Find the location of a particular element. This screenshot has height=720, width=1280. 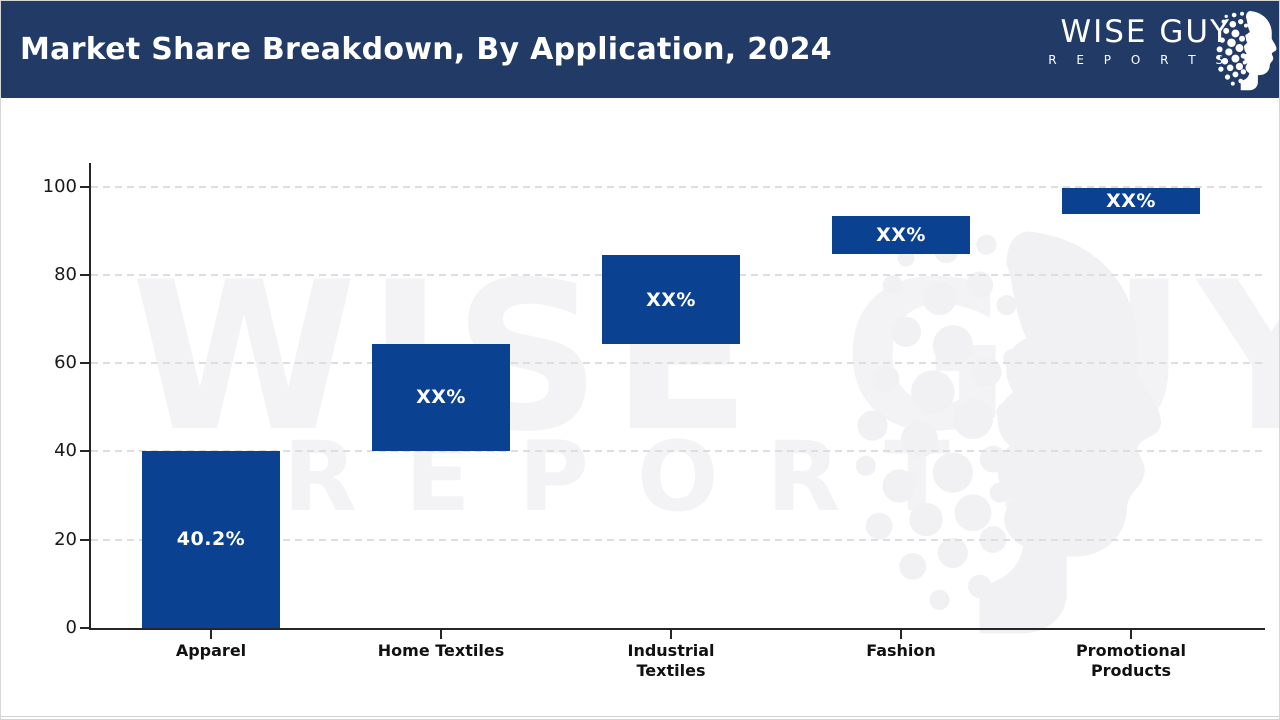

logo-subtitle: R E P O R T S is located at coordinates (1139, 59).